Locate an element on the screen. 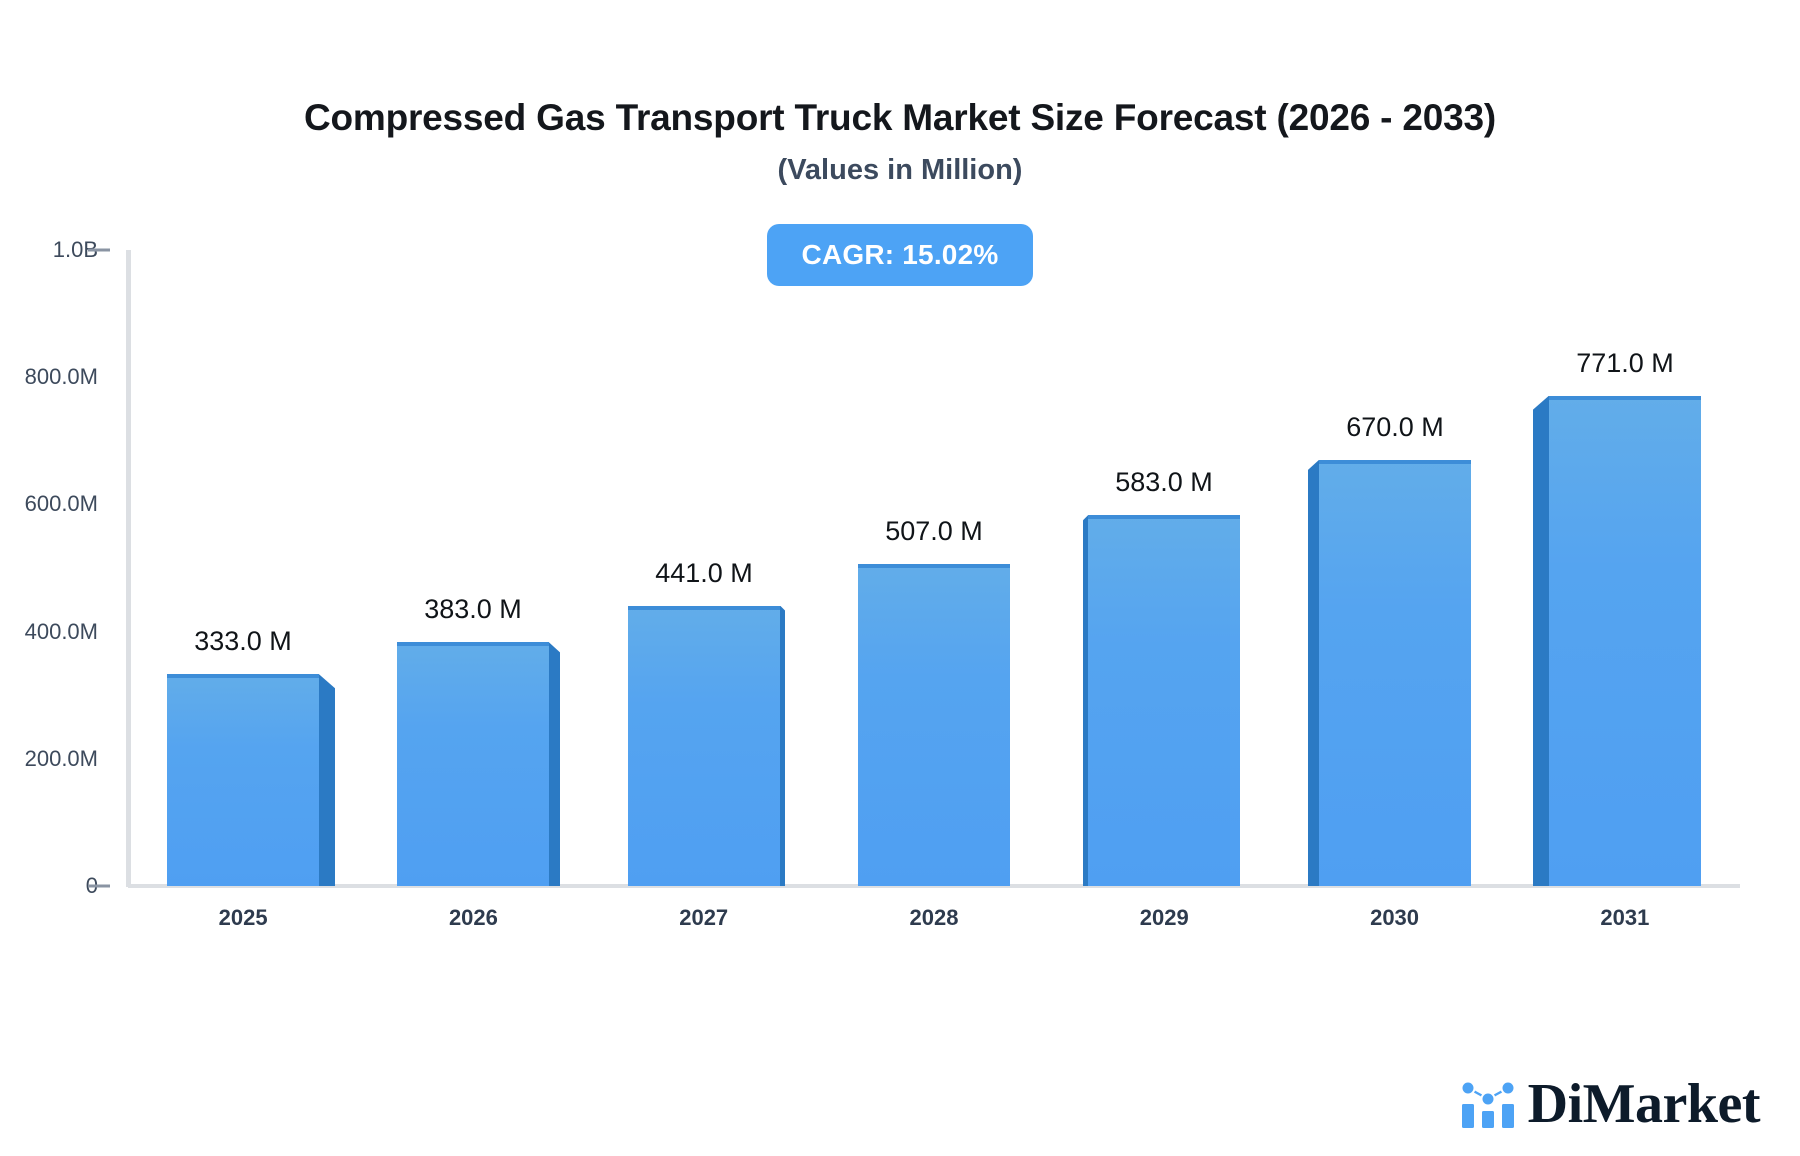 The height and width of the screenshot is (1156, 1800). bar-value-label: 507.0 M is located at coordinates (934, 530).